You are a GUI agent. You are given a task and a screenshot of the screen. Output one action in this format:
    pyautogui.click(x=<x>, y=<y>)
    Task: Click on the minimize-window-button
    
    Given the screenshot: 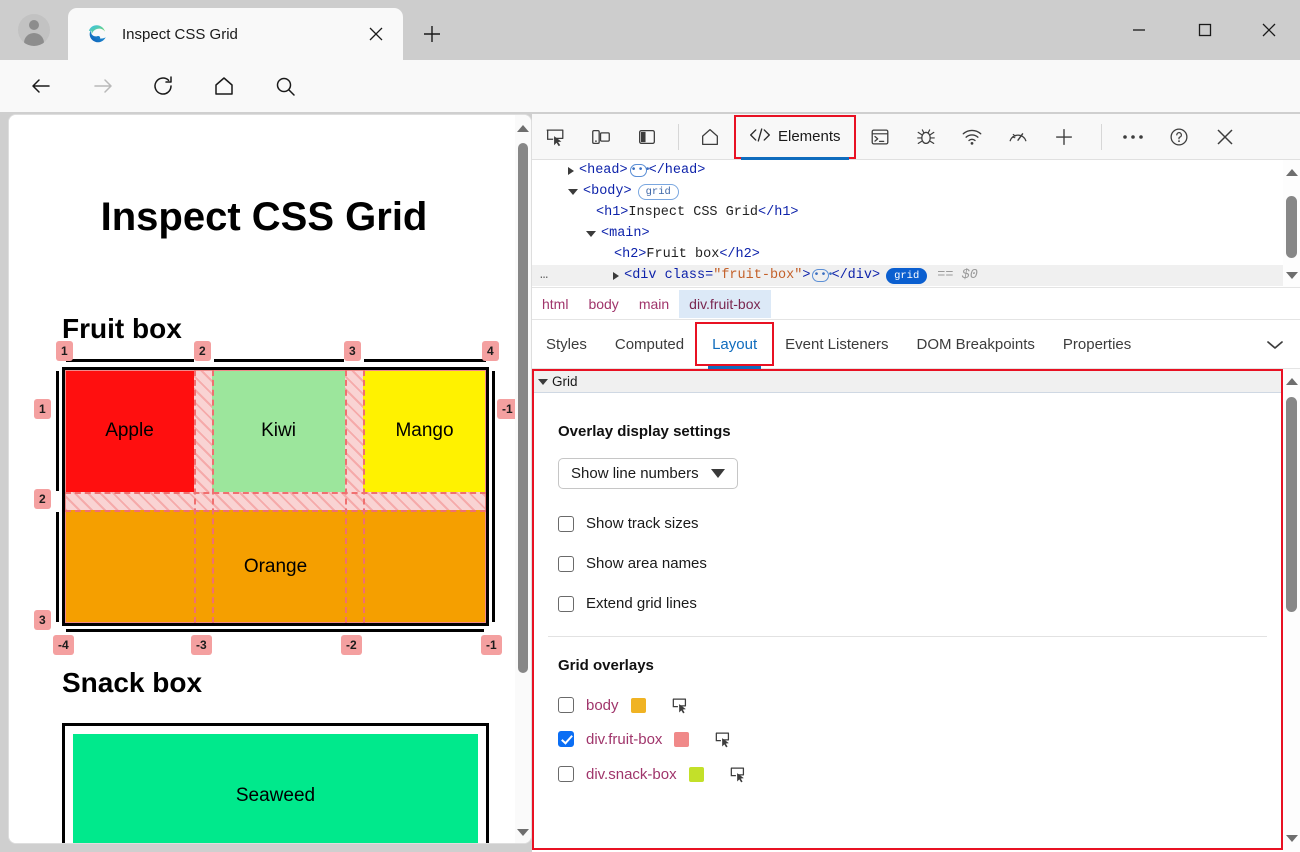 What is the action you would take?
    pyautogui.click(x=1139, y=30)
    